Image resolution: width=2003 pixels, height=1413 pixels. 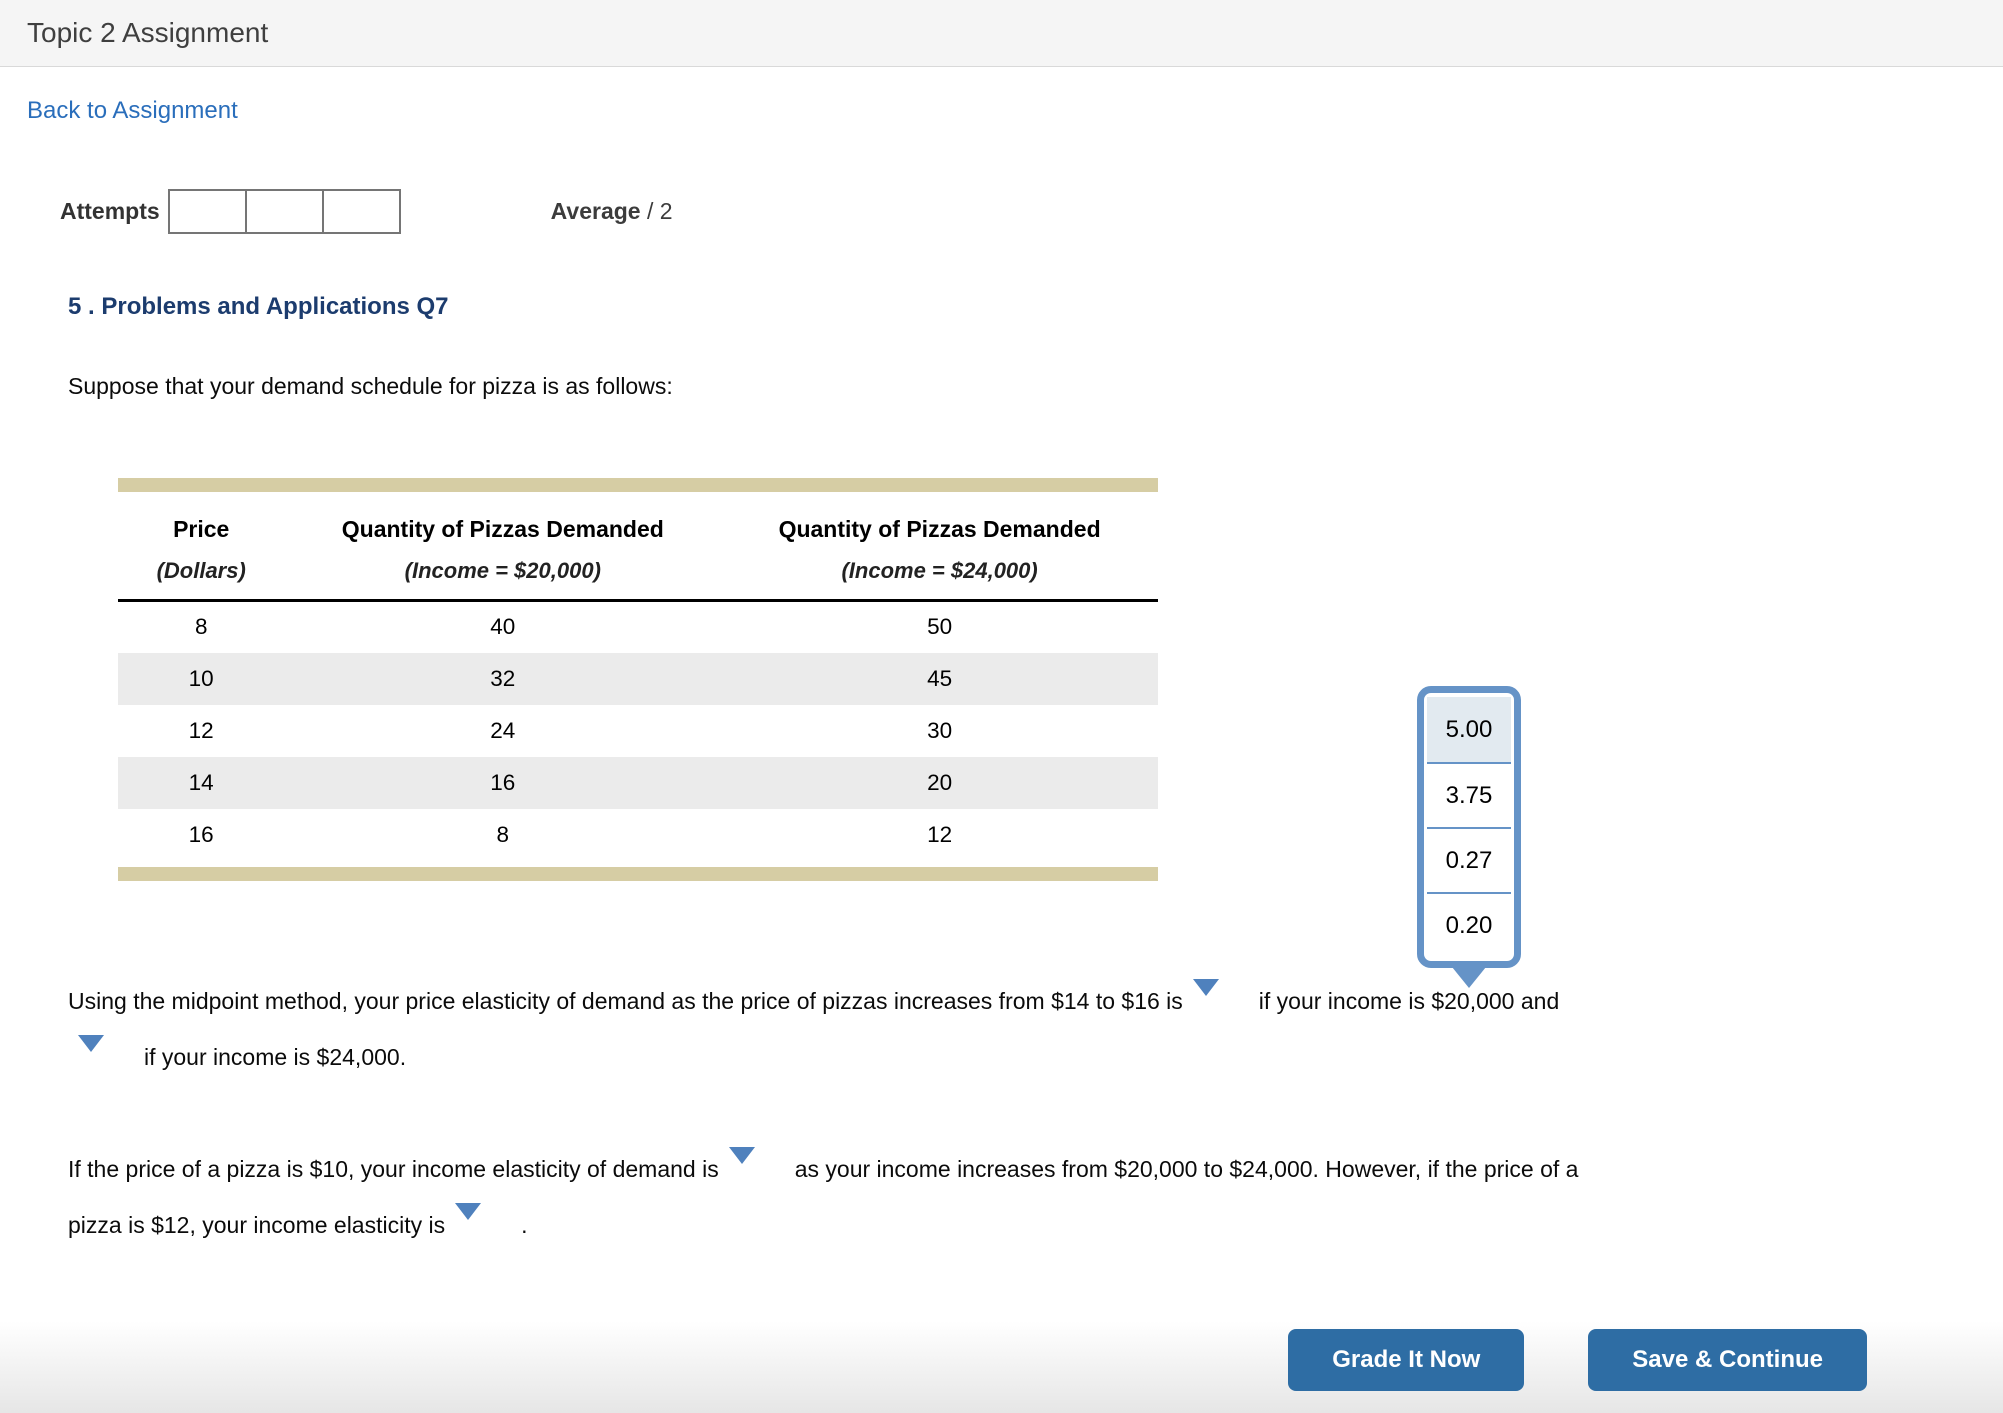 I want to click on elasticity-24k-dropdown, so click(x=106, y=1061).